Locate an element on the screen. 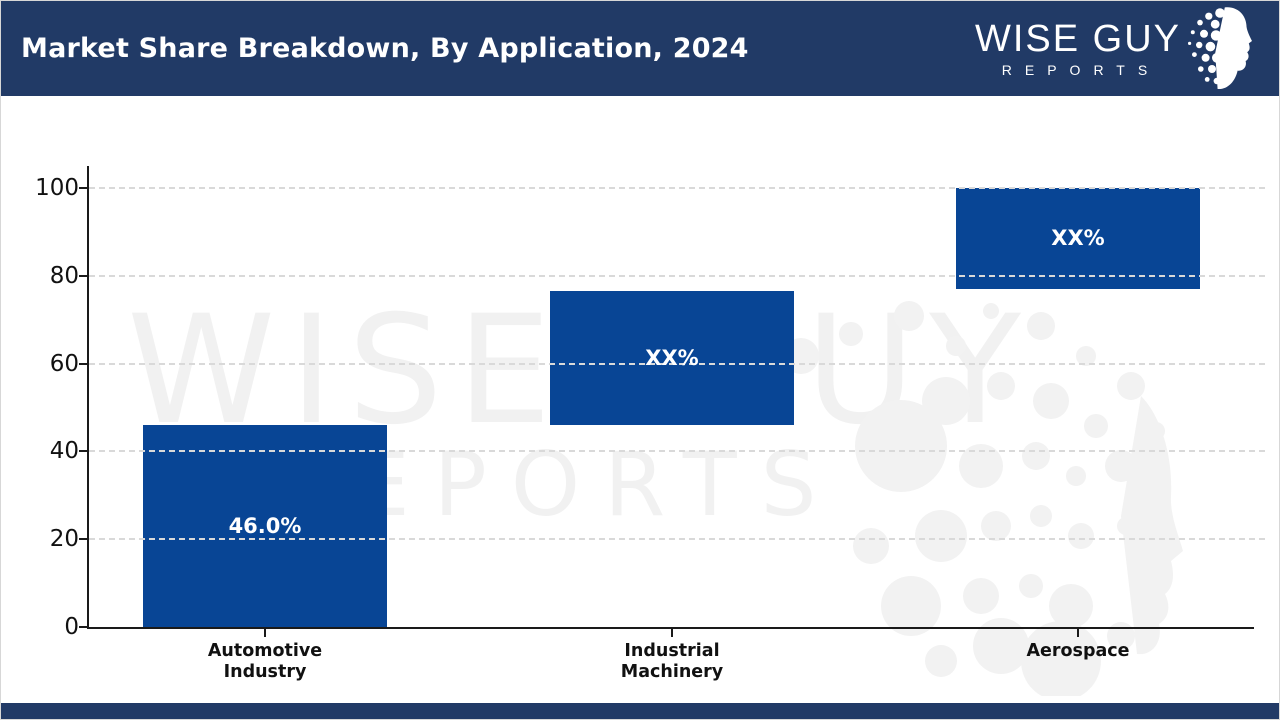 The width and height of the screenshot is (1280, 720). y-tick-label: 80 is located at coordinates (64, 275).